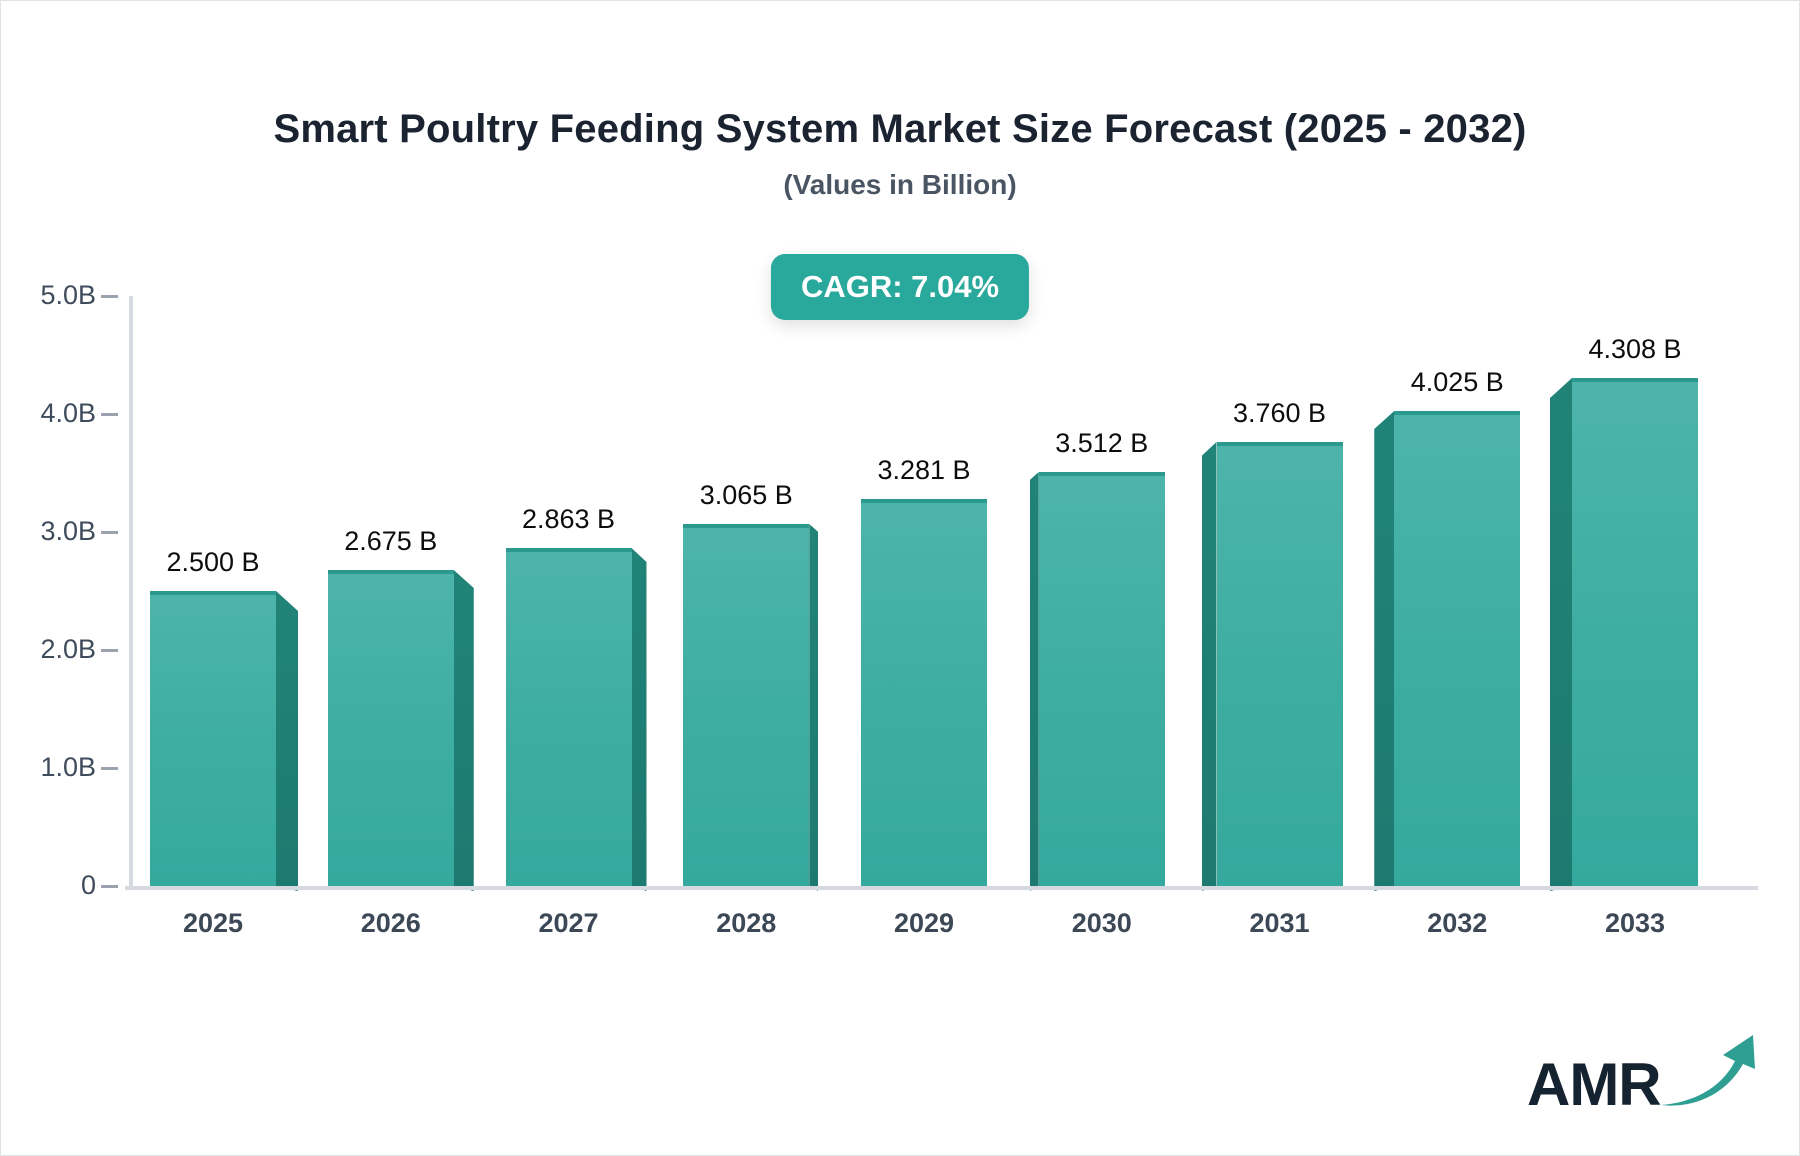  Describe the element at coordinates (390, 728) in the screenshot. I see `bar-2026` at that location.